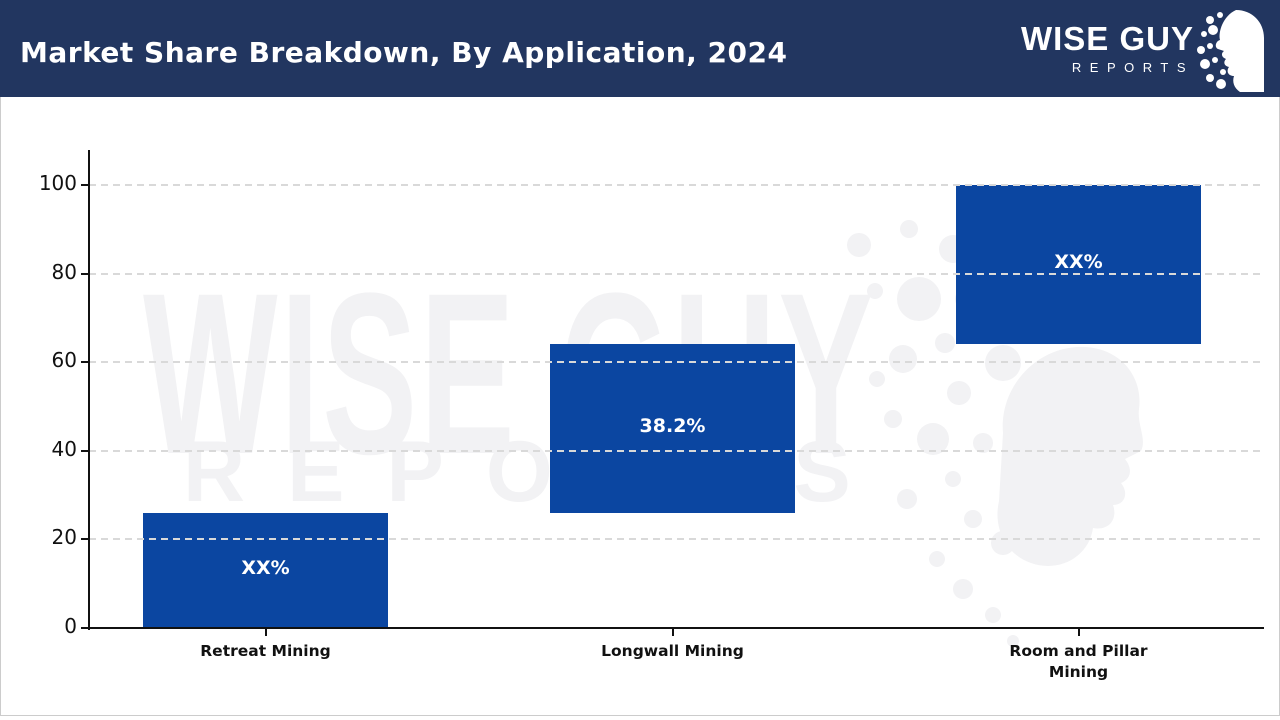  What do you see at coordinates (1132, 67) in the screenshot?
I see `logo-subtitle: REPORTS` at bounding box center [1132, 67].